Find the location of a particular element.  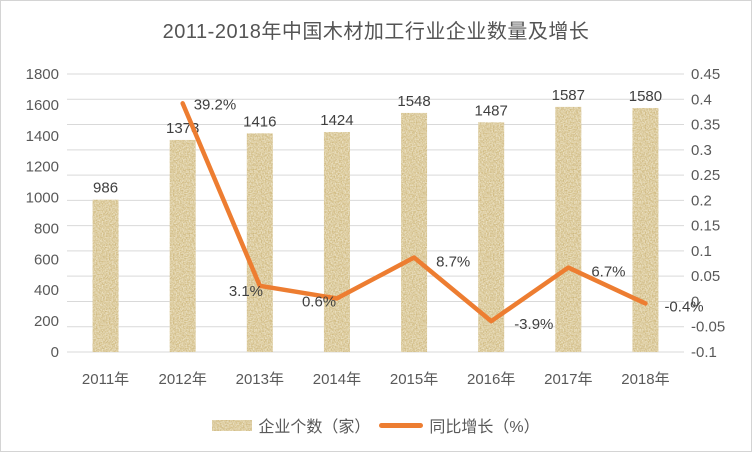

line-series-swatch-icon is located at coordinates (401, 425).